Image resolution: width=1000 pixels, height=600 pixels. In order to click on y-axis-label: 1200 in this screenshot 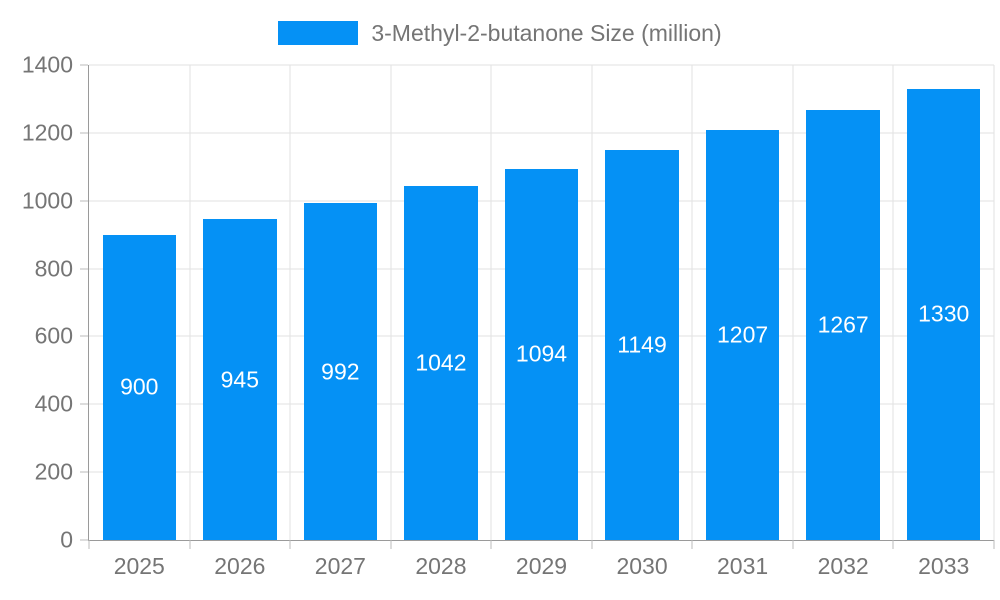, I will do `click(47, 132)`.